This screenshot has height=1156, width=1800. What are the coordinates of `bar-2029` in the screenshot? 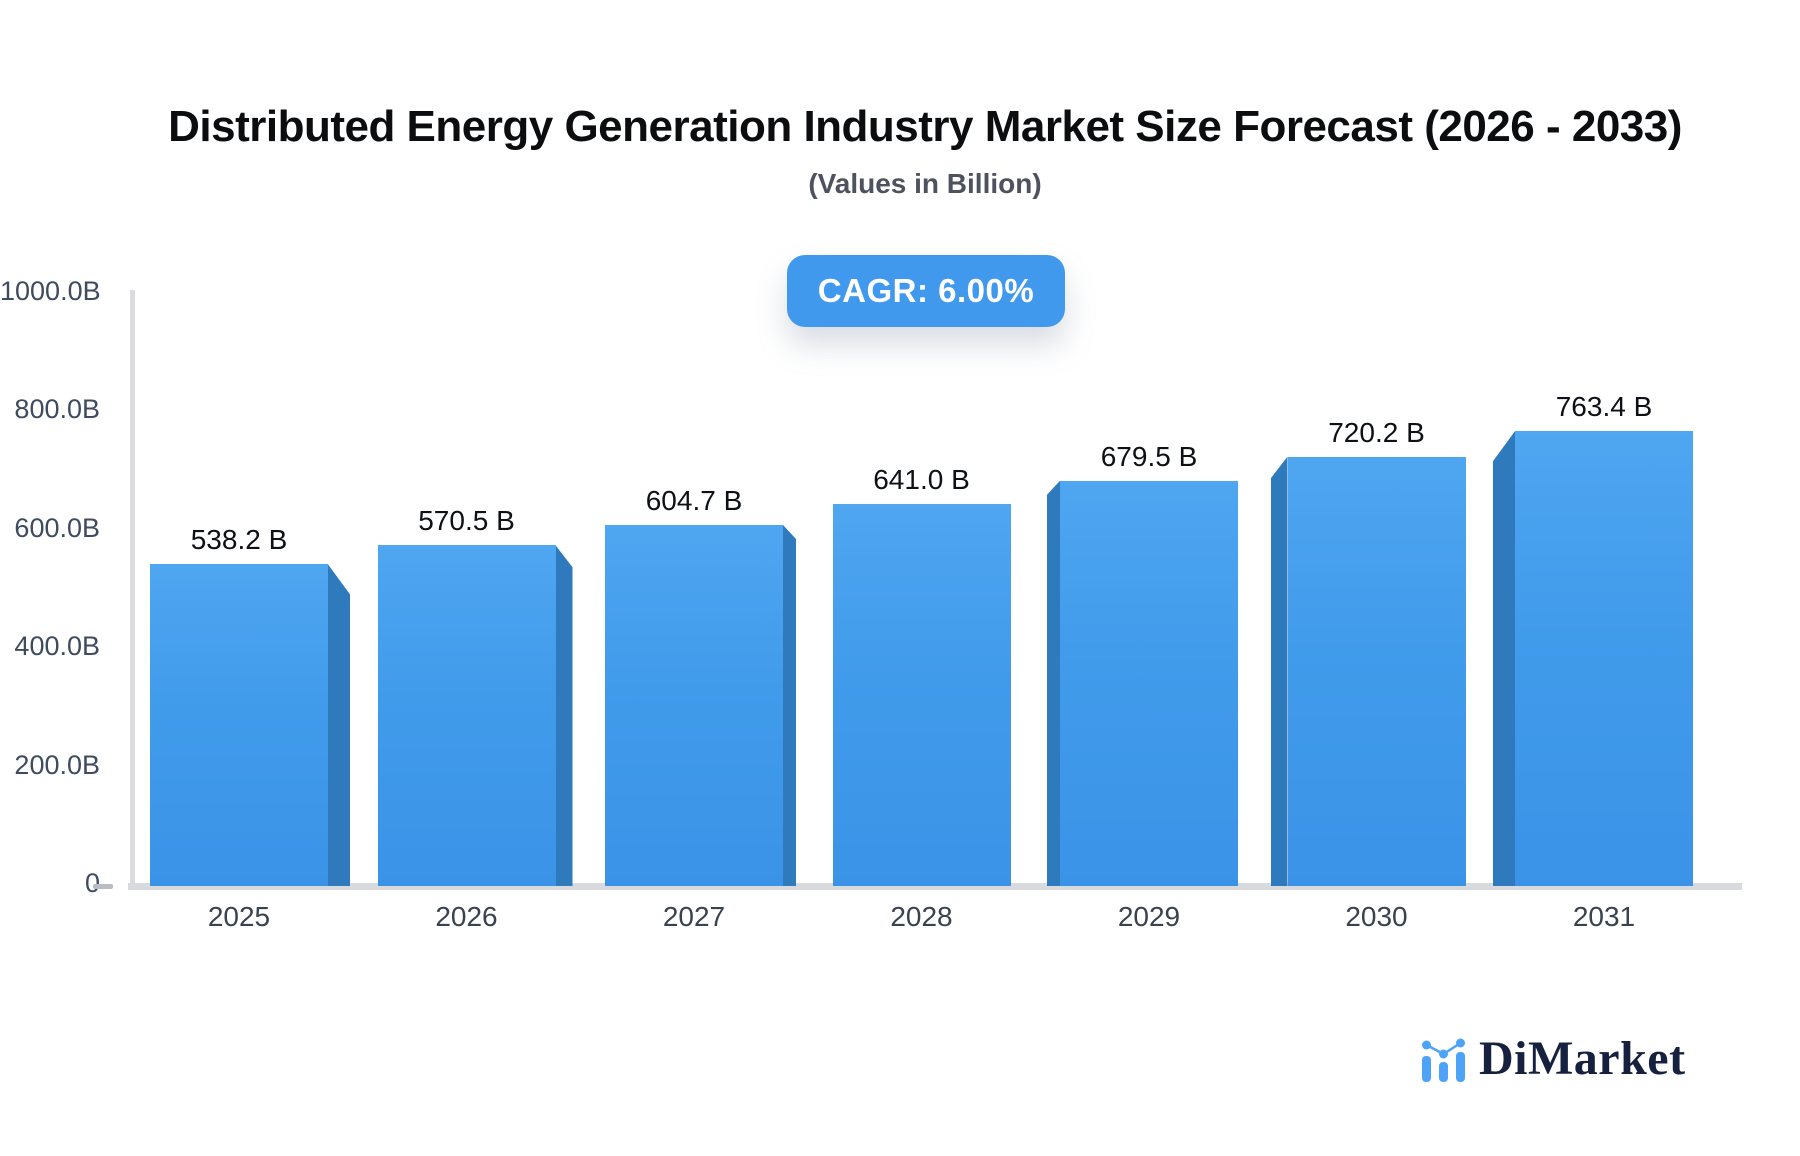 It's located at (1149, 683).